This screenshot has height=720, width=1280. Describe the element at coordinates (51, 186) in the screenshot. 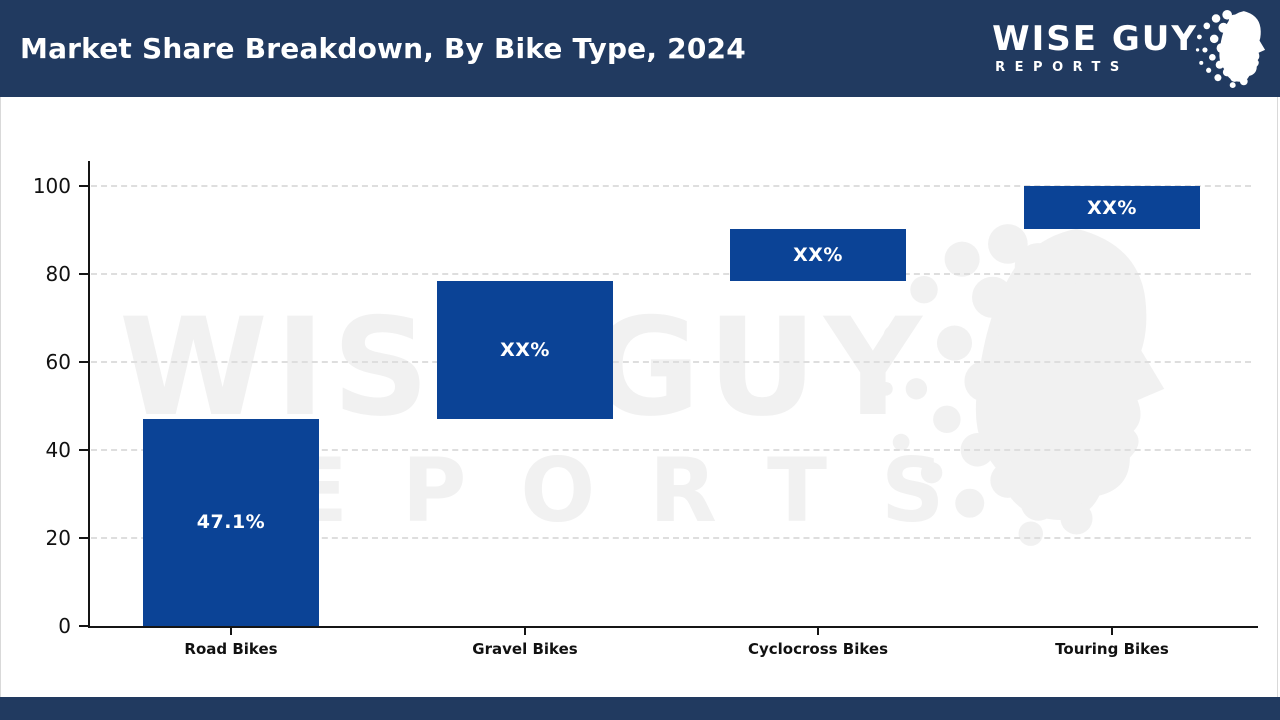

I see `y-tick-label: 100` at that location.